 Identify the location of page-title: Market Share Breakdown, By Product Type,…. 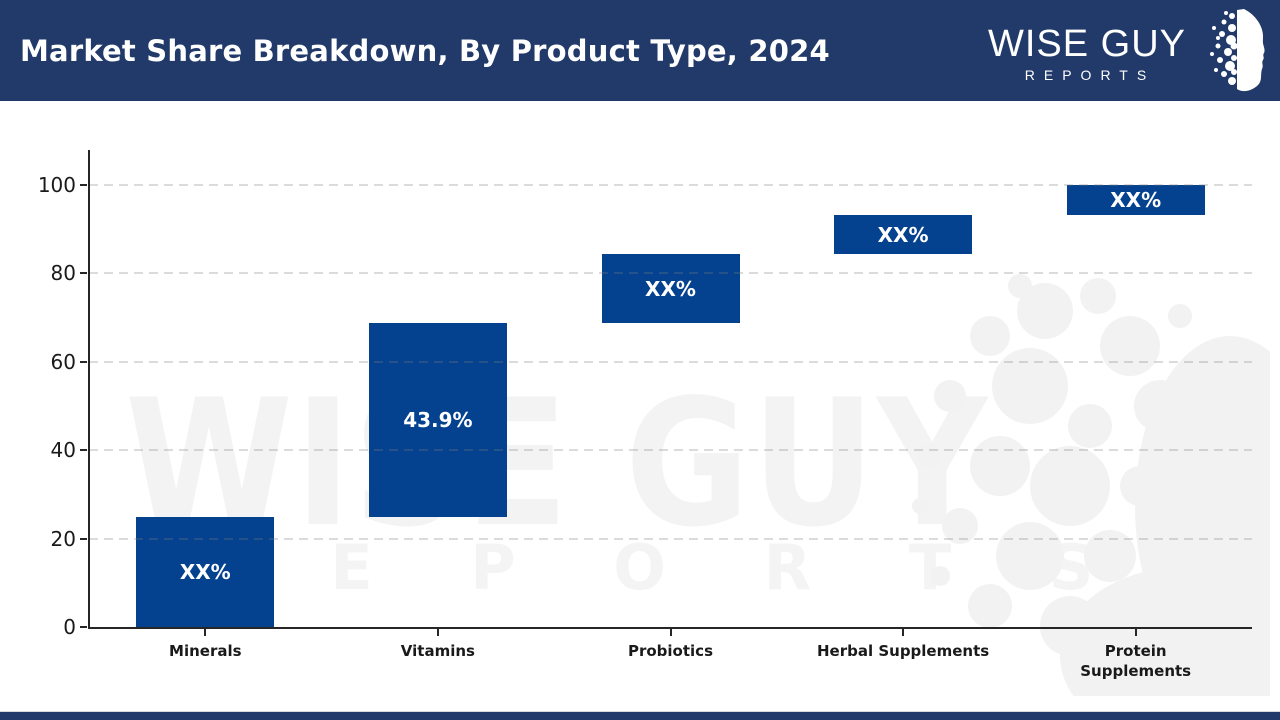
(425, 50).